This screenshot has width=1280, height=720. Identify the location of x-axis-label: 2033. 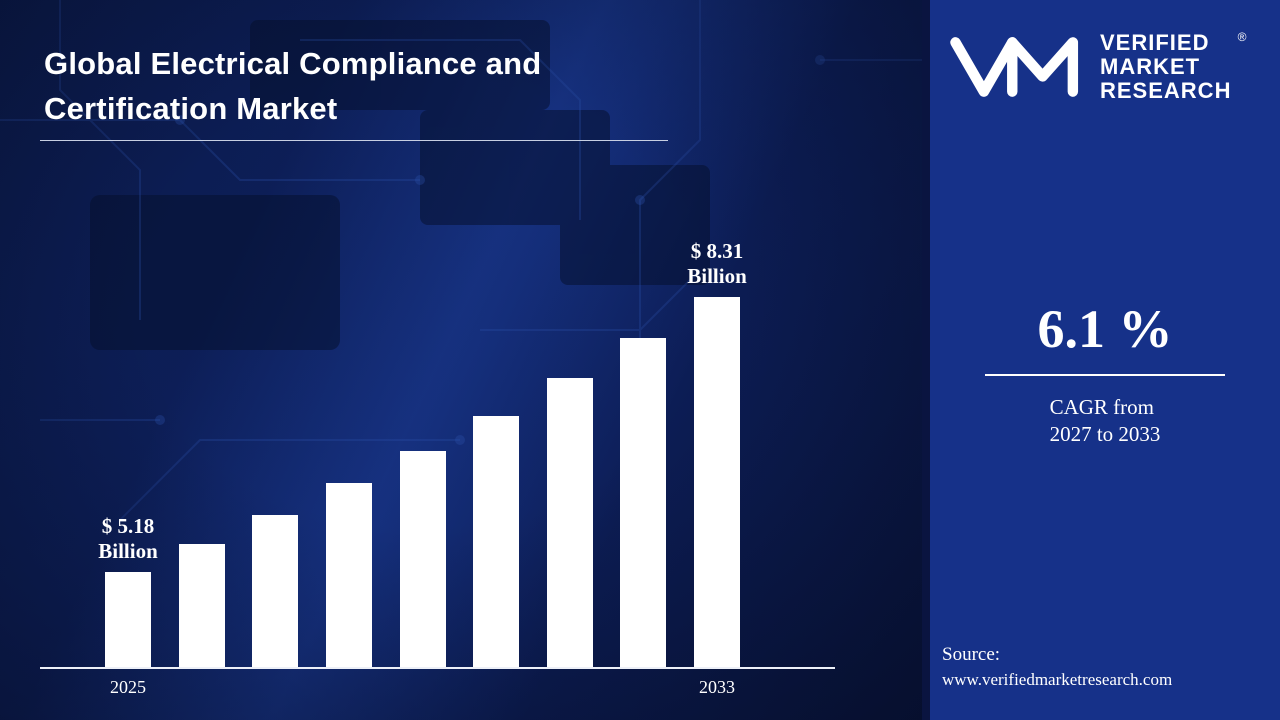
(717, 687).